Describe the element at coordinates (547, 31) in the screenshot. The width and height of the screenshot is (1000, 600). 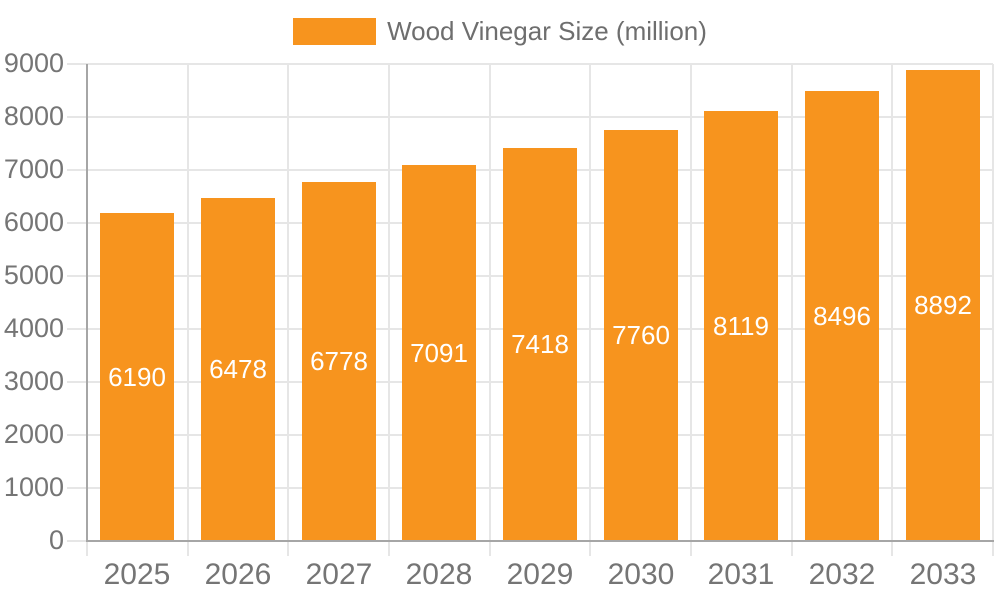
I see `legend-label: Wood Vinegar Size (million)` at that location.